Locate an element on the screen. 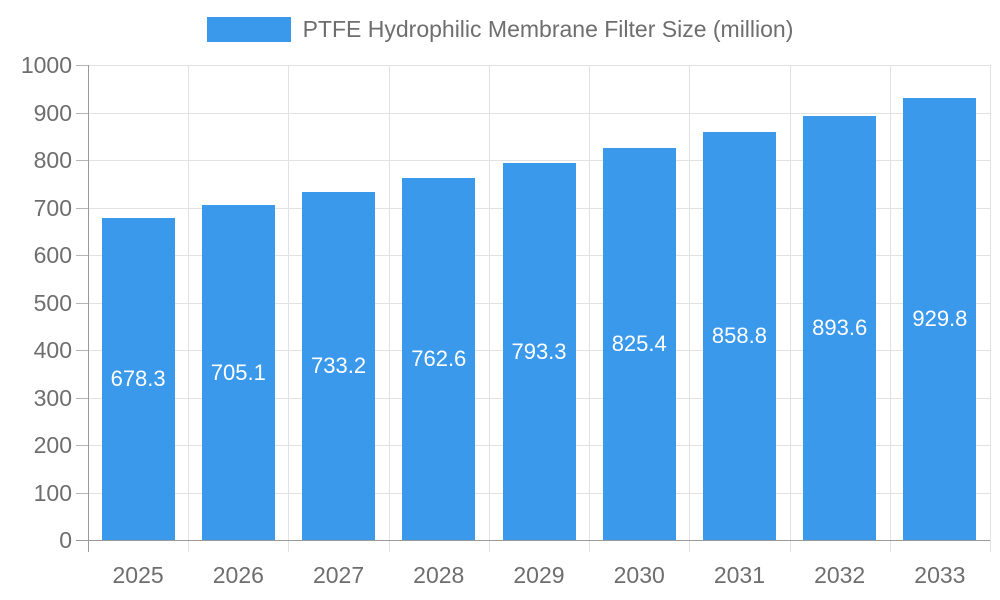  x-tick-label: 2026 is located at coordinates (238, 575).